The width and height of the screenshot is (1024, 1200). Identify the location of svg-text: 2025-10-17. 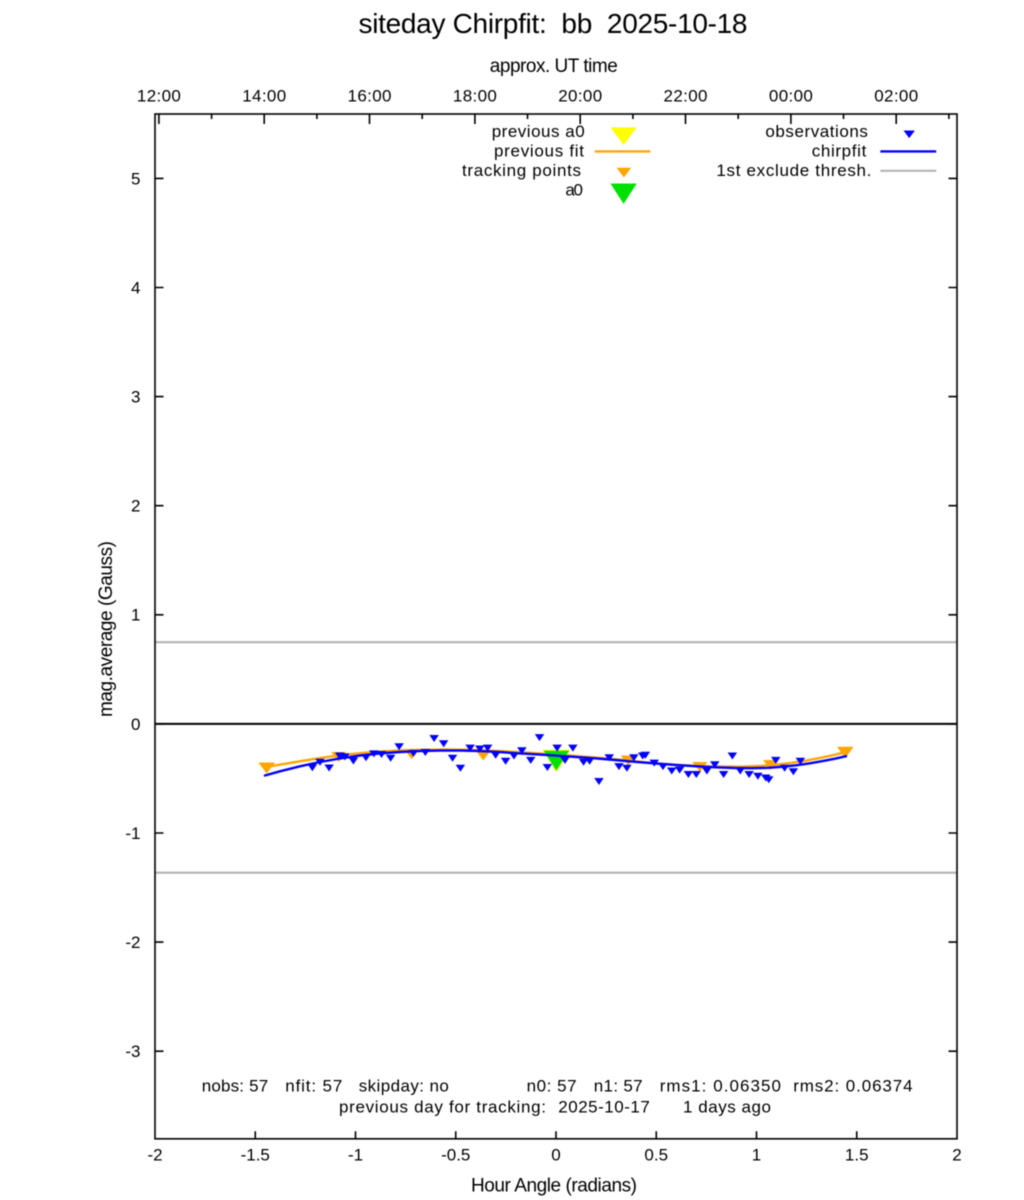
(604, 1106).